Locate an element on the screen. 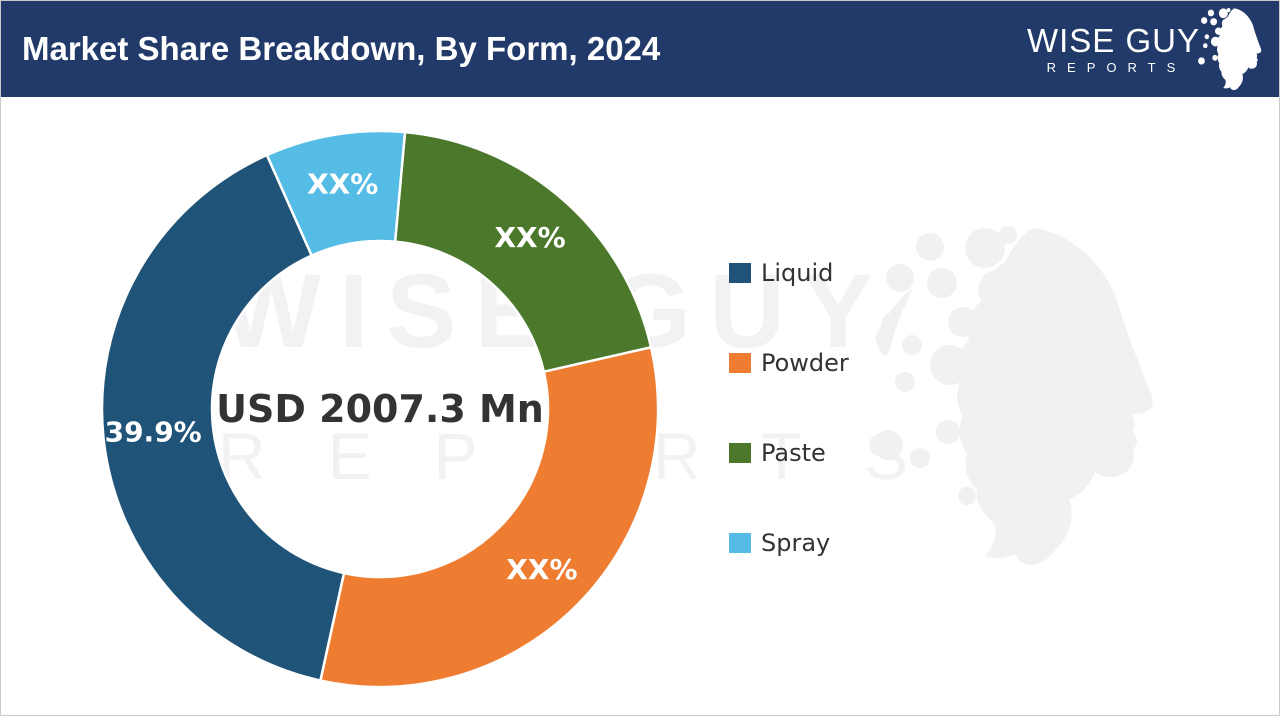 This screenshot has height=720, width=1280. legend-swatch-liquid is located at coordinates (740, 273).